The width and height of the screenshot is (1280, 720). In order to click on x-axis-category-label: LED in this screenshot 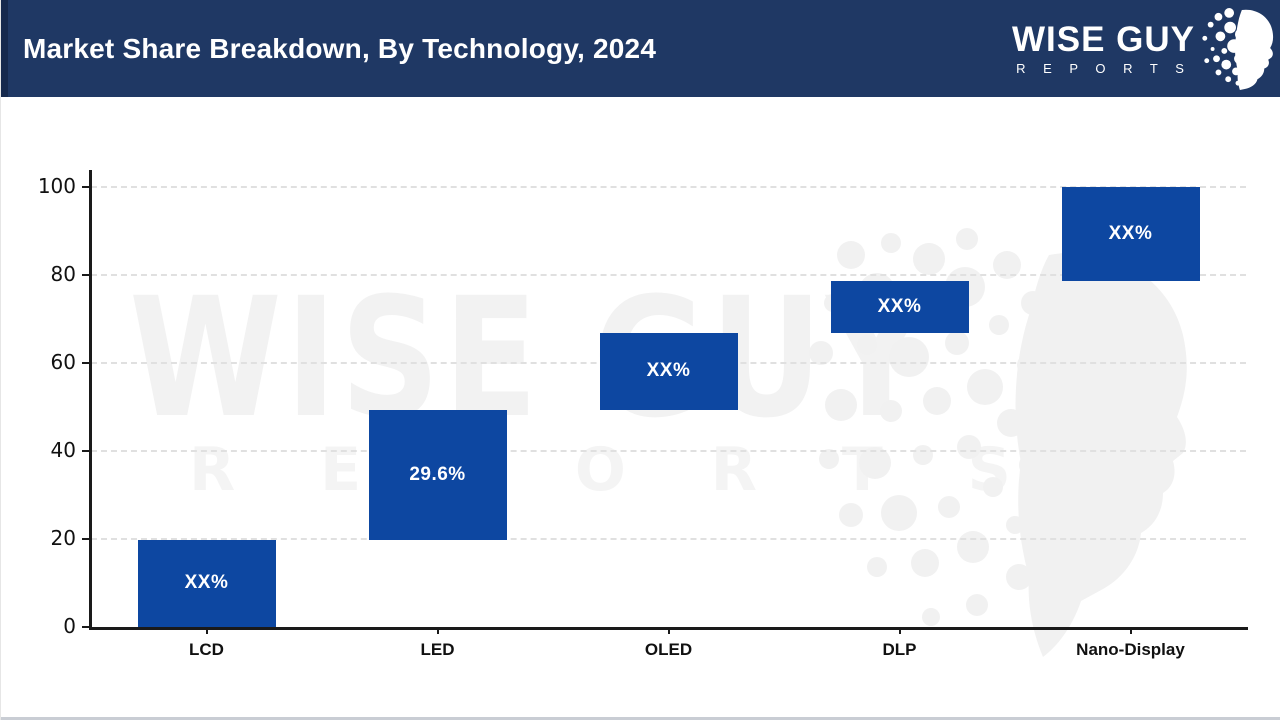, I will do `click(437, 649)`.